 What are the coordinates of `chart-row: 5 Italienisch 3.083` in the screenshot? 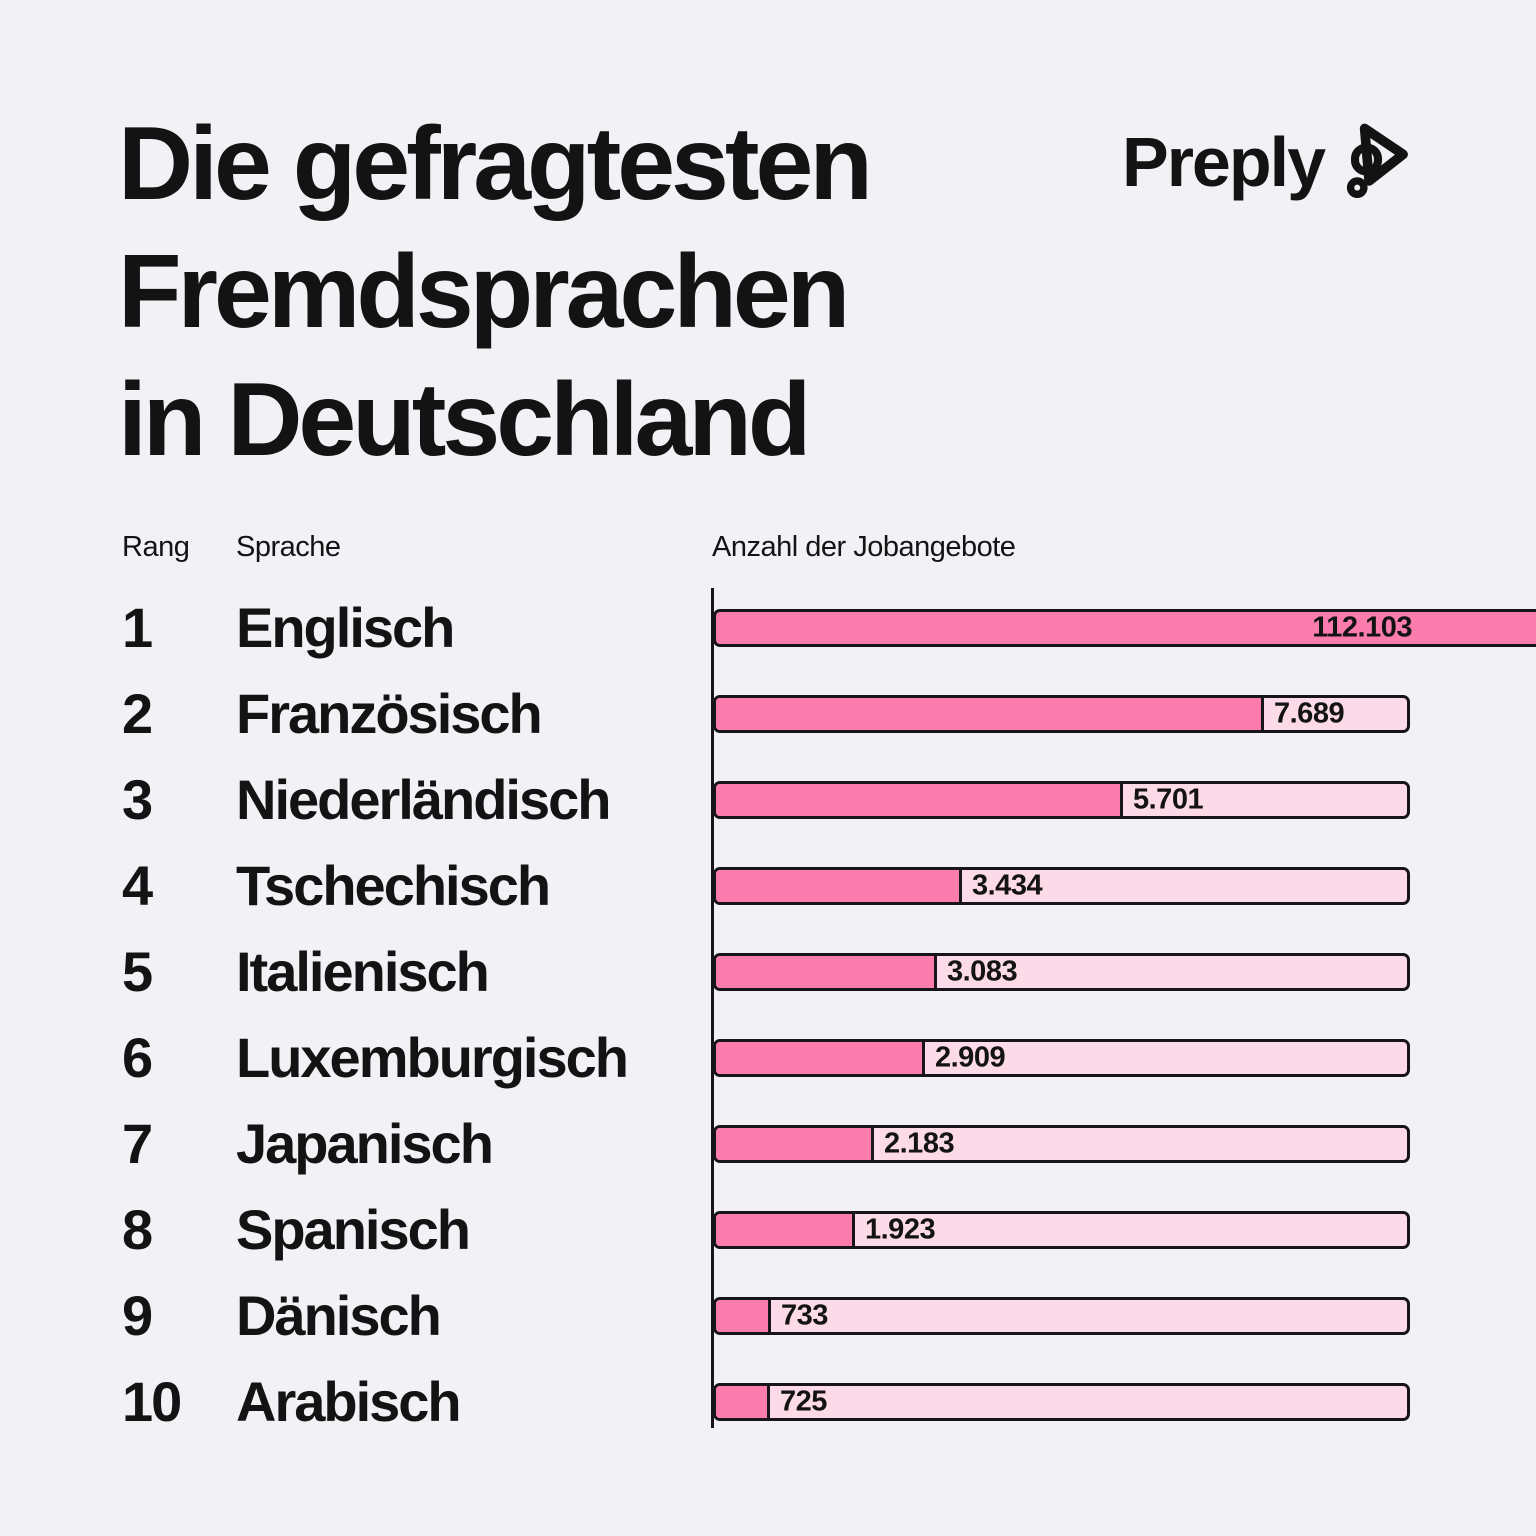 It's located at (768, 972).